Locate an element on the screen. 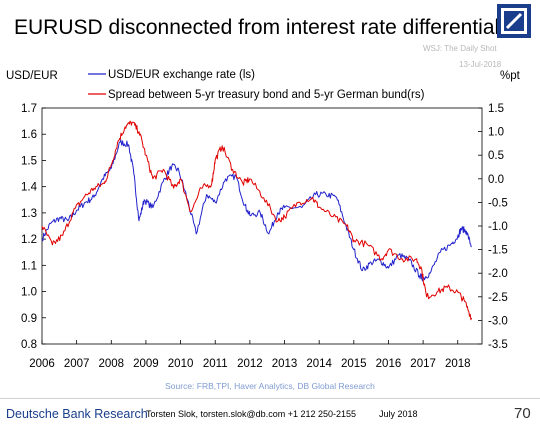 This screenshot has height=430, width=540. x-tick-label: 2016 is located at coordinates (389, 364).